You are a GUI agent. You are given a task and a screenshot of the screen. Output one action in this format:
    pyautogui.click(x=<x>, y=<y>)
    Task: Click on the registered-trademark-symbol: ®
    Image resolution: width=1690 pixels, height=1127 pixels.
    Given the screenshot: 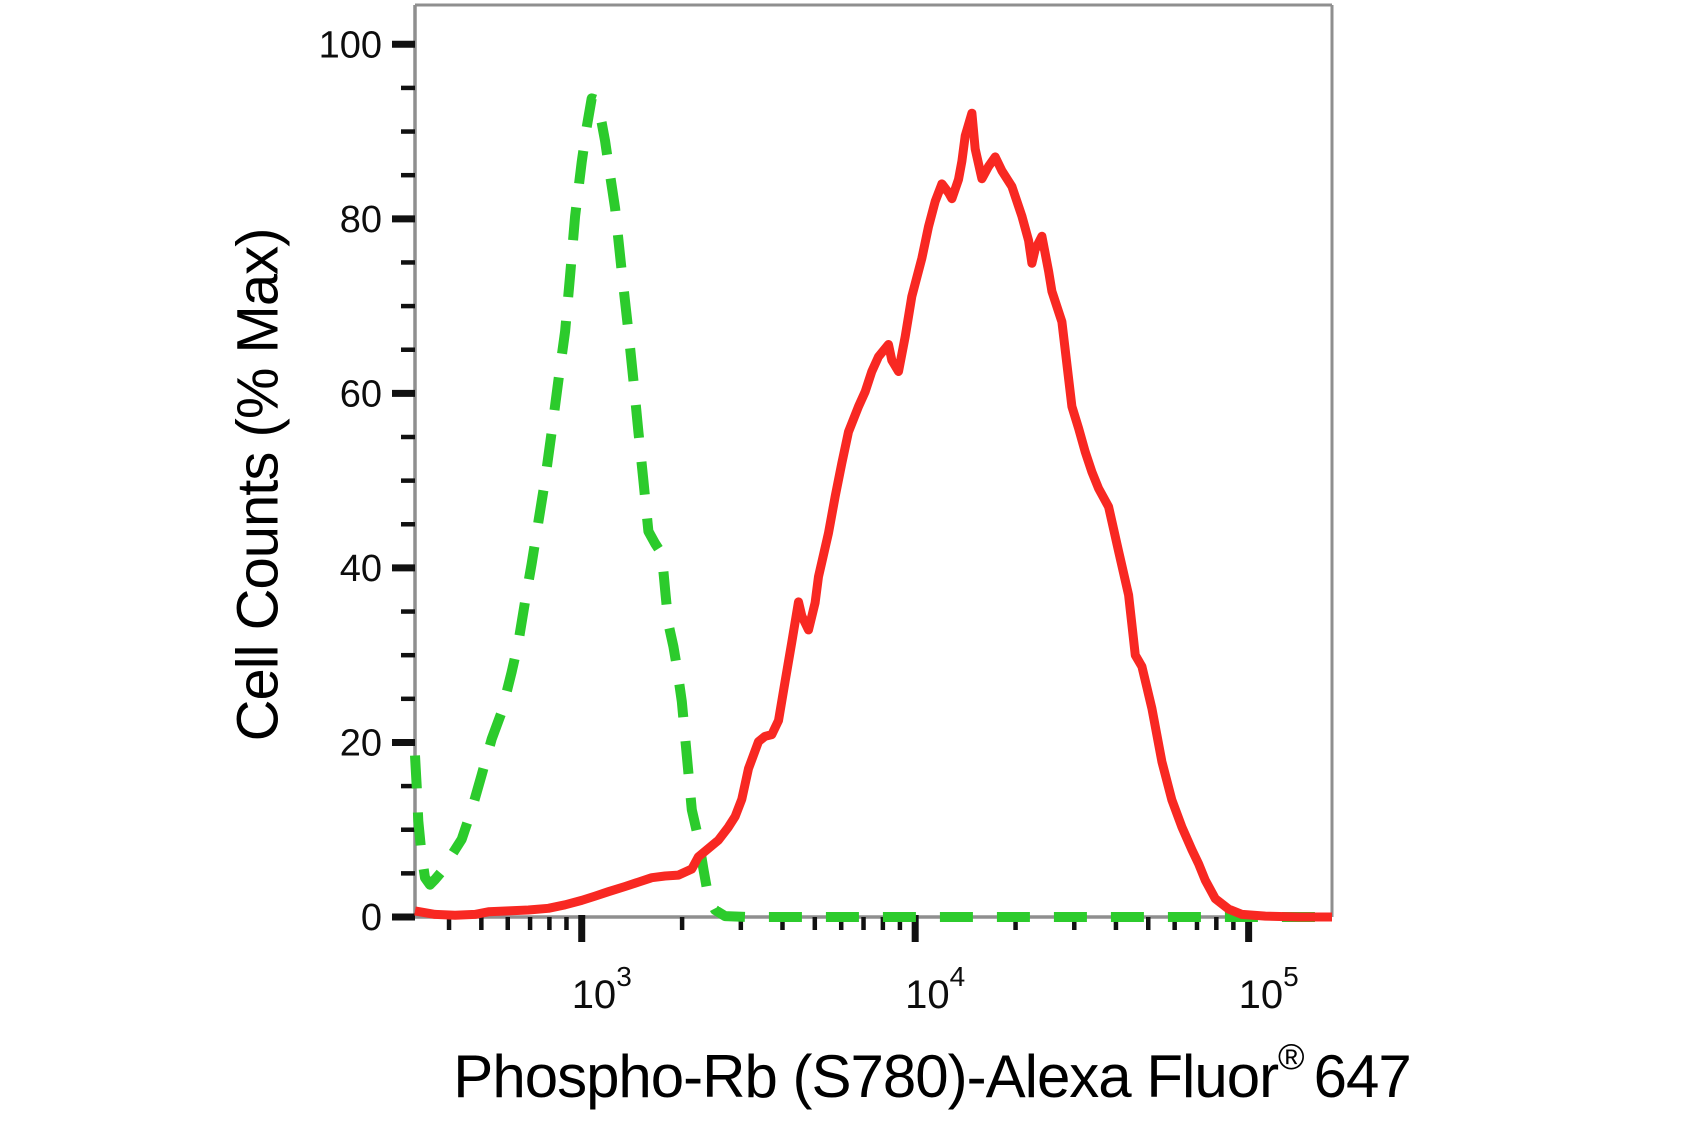 What is the action you would take?
    pyautogui.click(x=1291, y=1056)
    